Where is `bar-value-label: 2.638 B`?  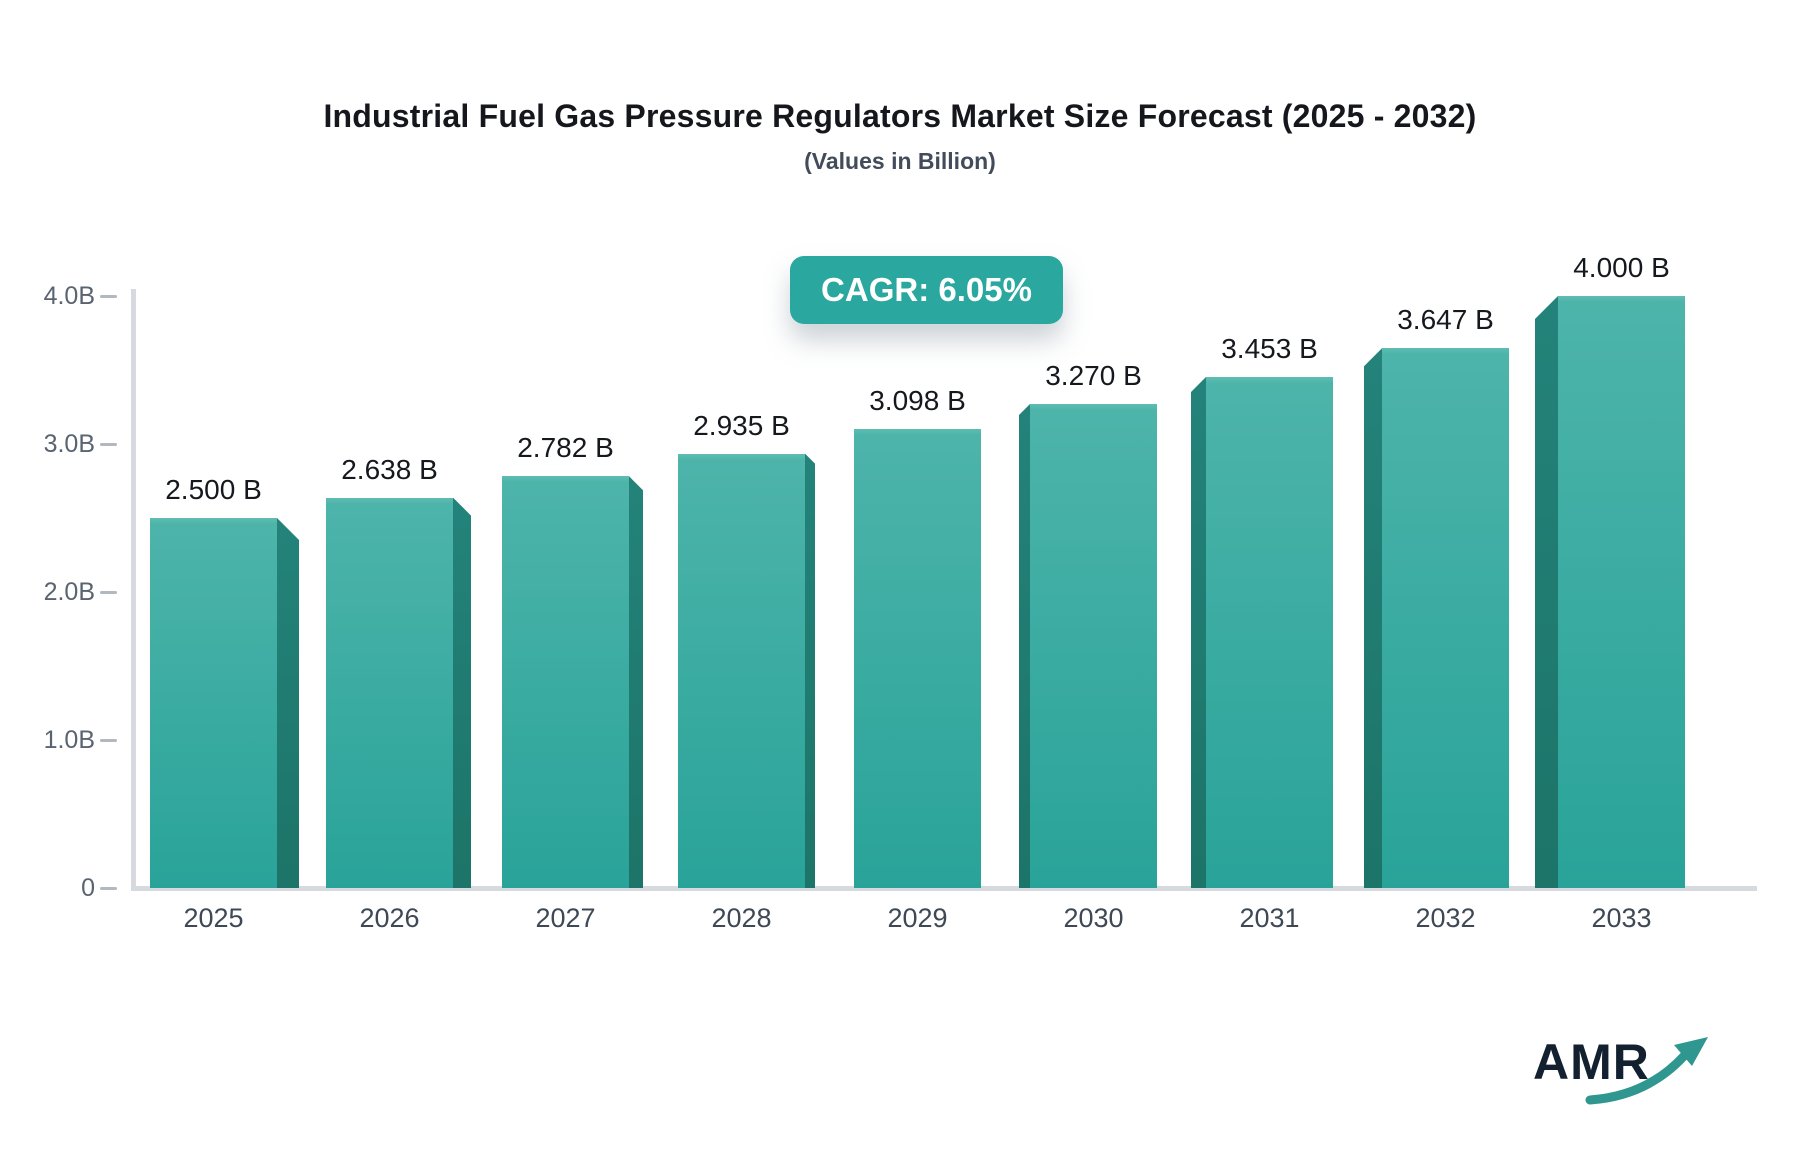 bar-value-label: 2.638 B is located at coordinates (389, 469).